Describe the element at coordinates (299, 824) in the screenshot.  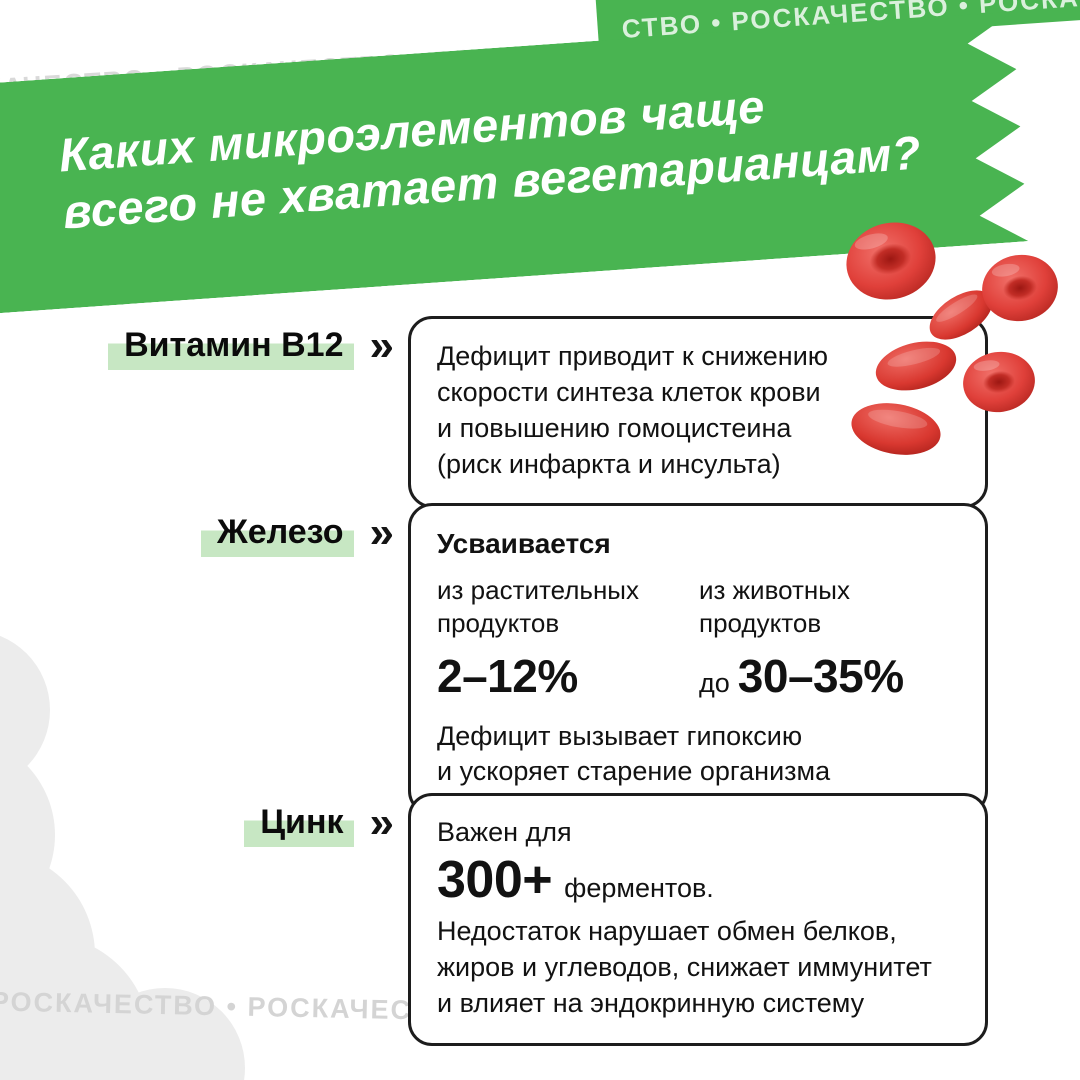
I see `label-zinc: Цинк` at that location.